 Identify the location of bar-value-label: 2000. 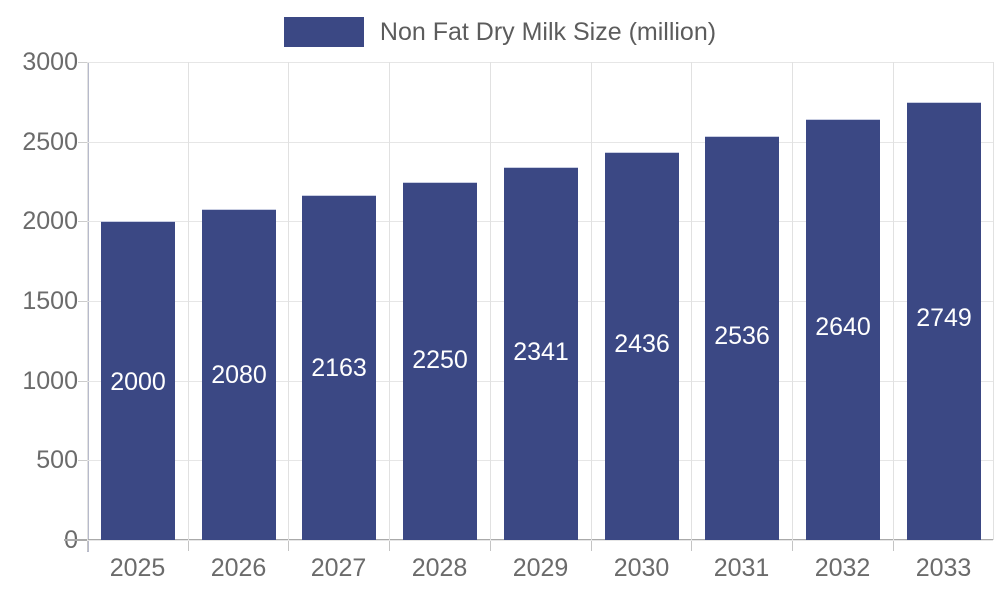
(138, 381).